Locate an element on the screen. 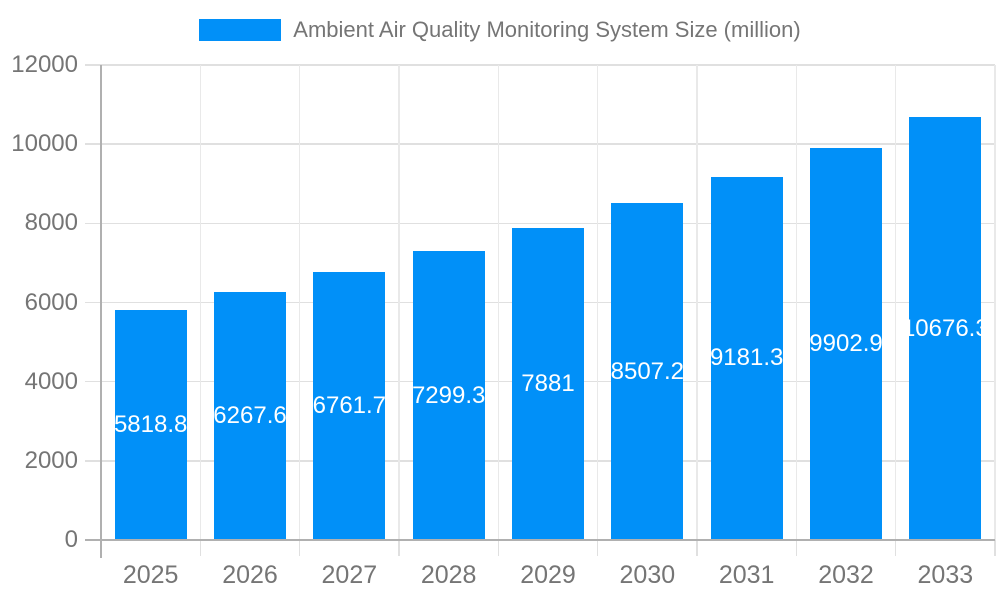  y-tick-label: 2000 is located at coordinates (51, 460).